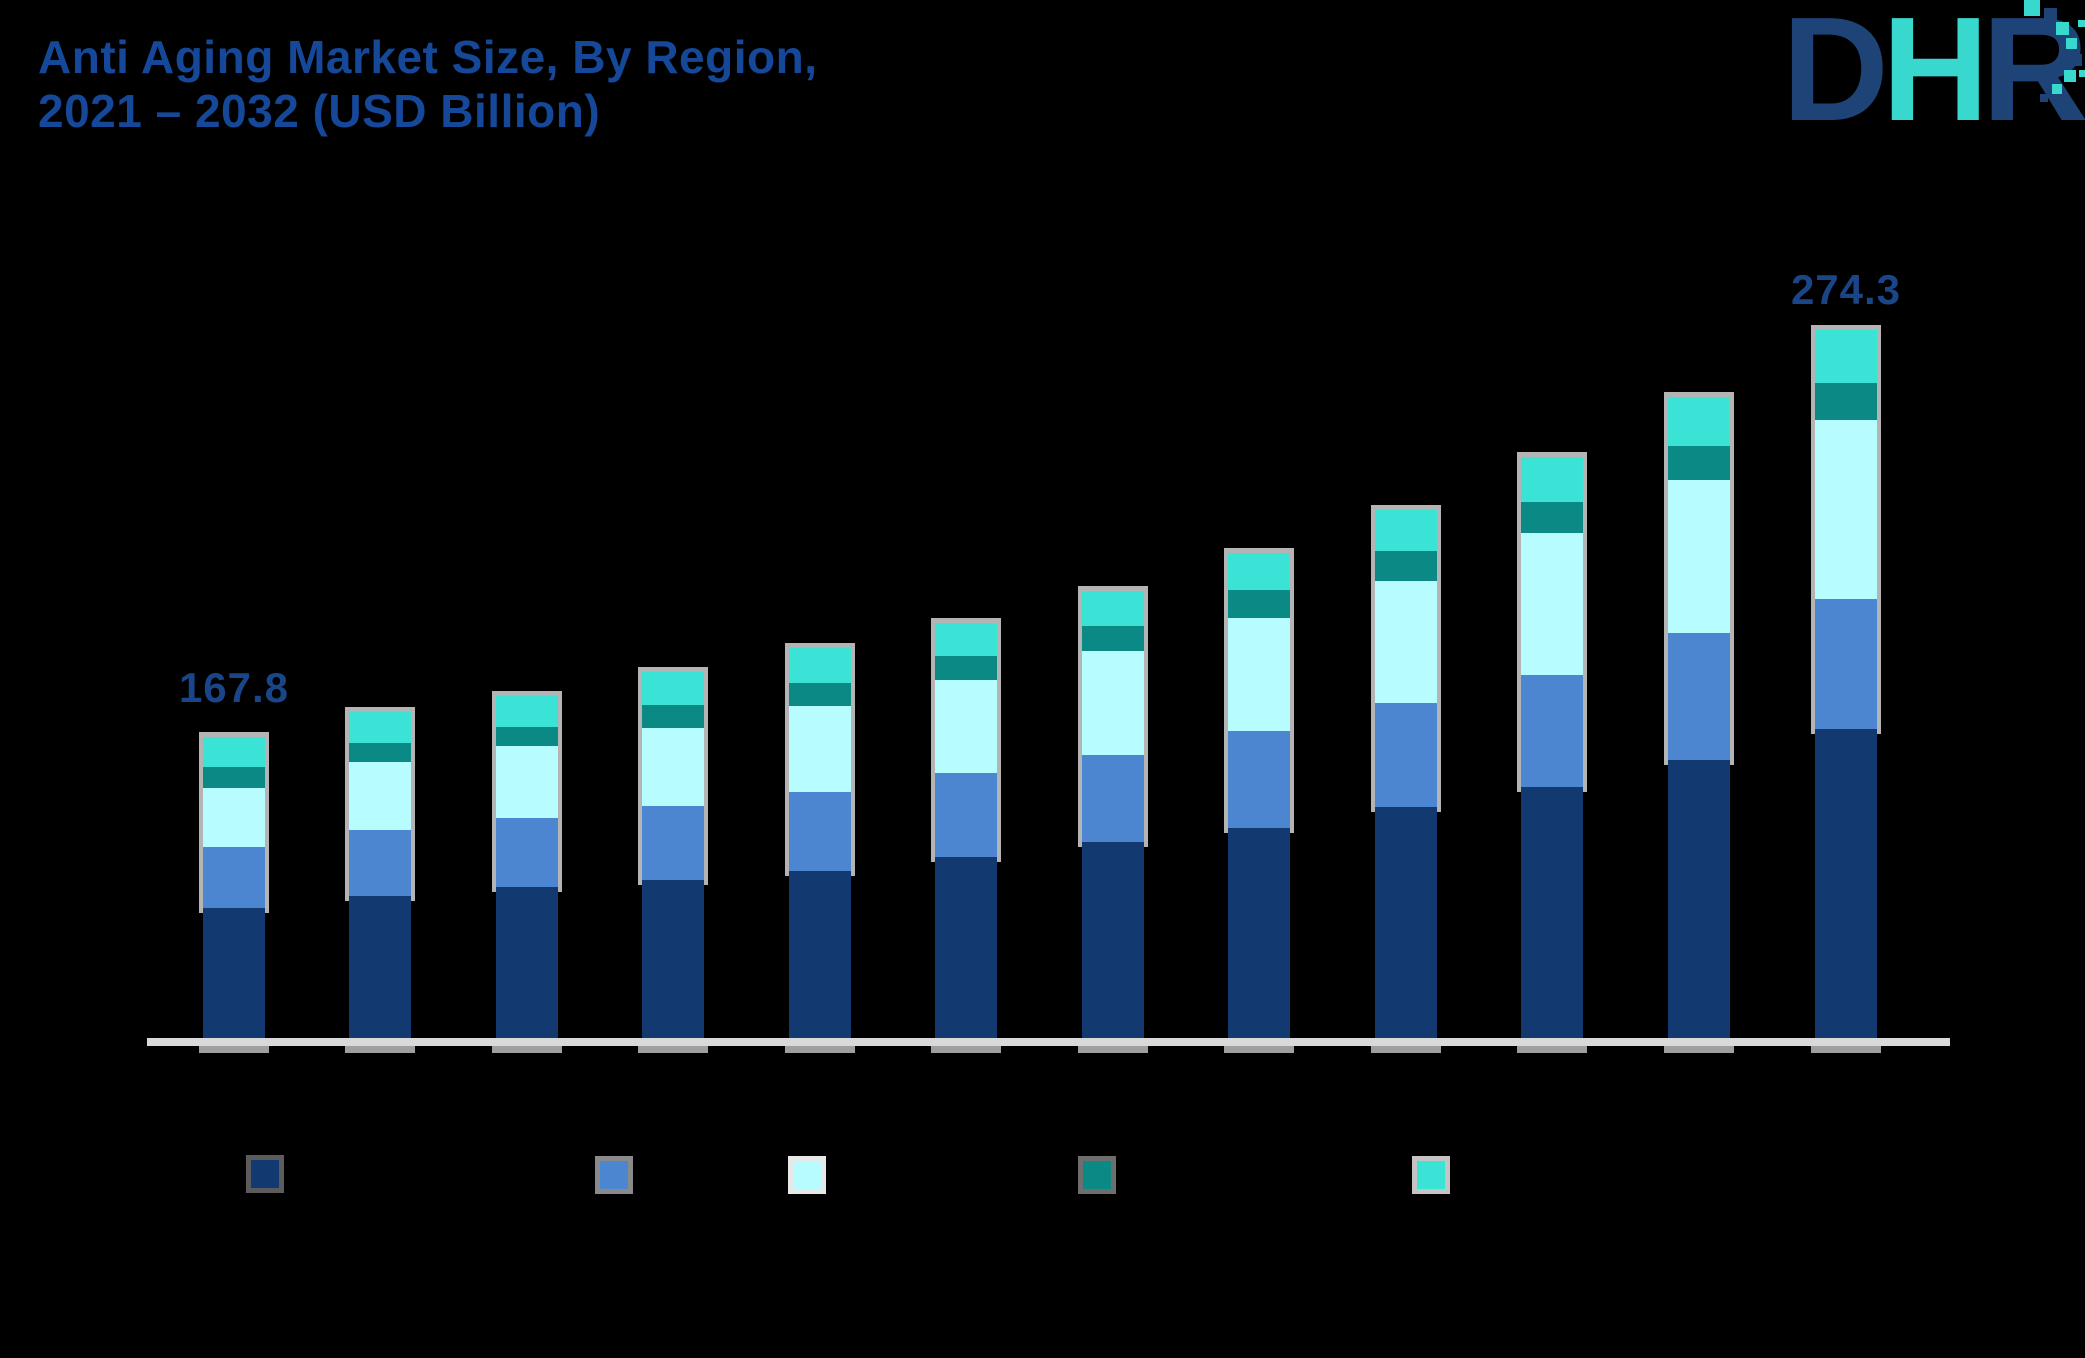 The width and height of the screenshot is (2085, 1358). What do you see at coordinates (1048, 1042) in the screenshot?
I see `x-axis-line` at bounding box center [1048, 1042].